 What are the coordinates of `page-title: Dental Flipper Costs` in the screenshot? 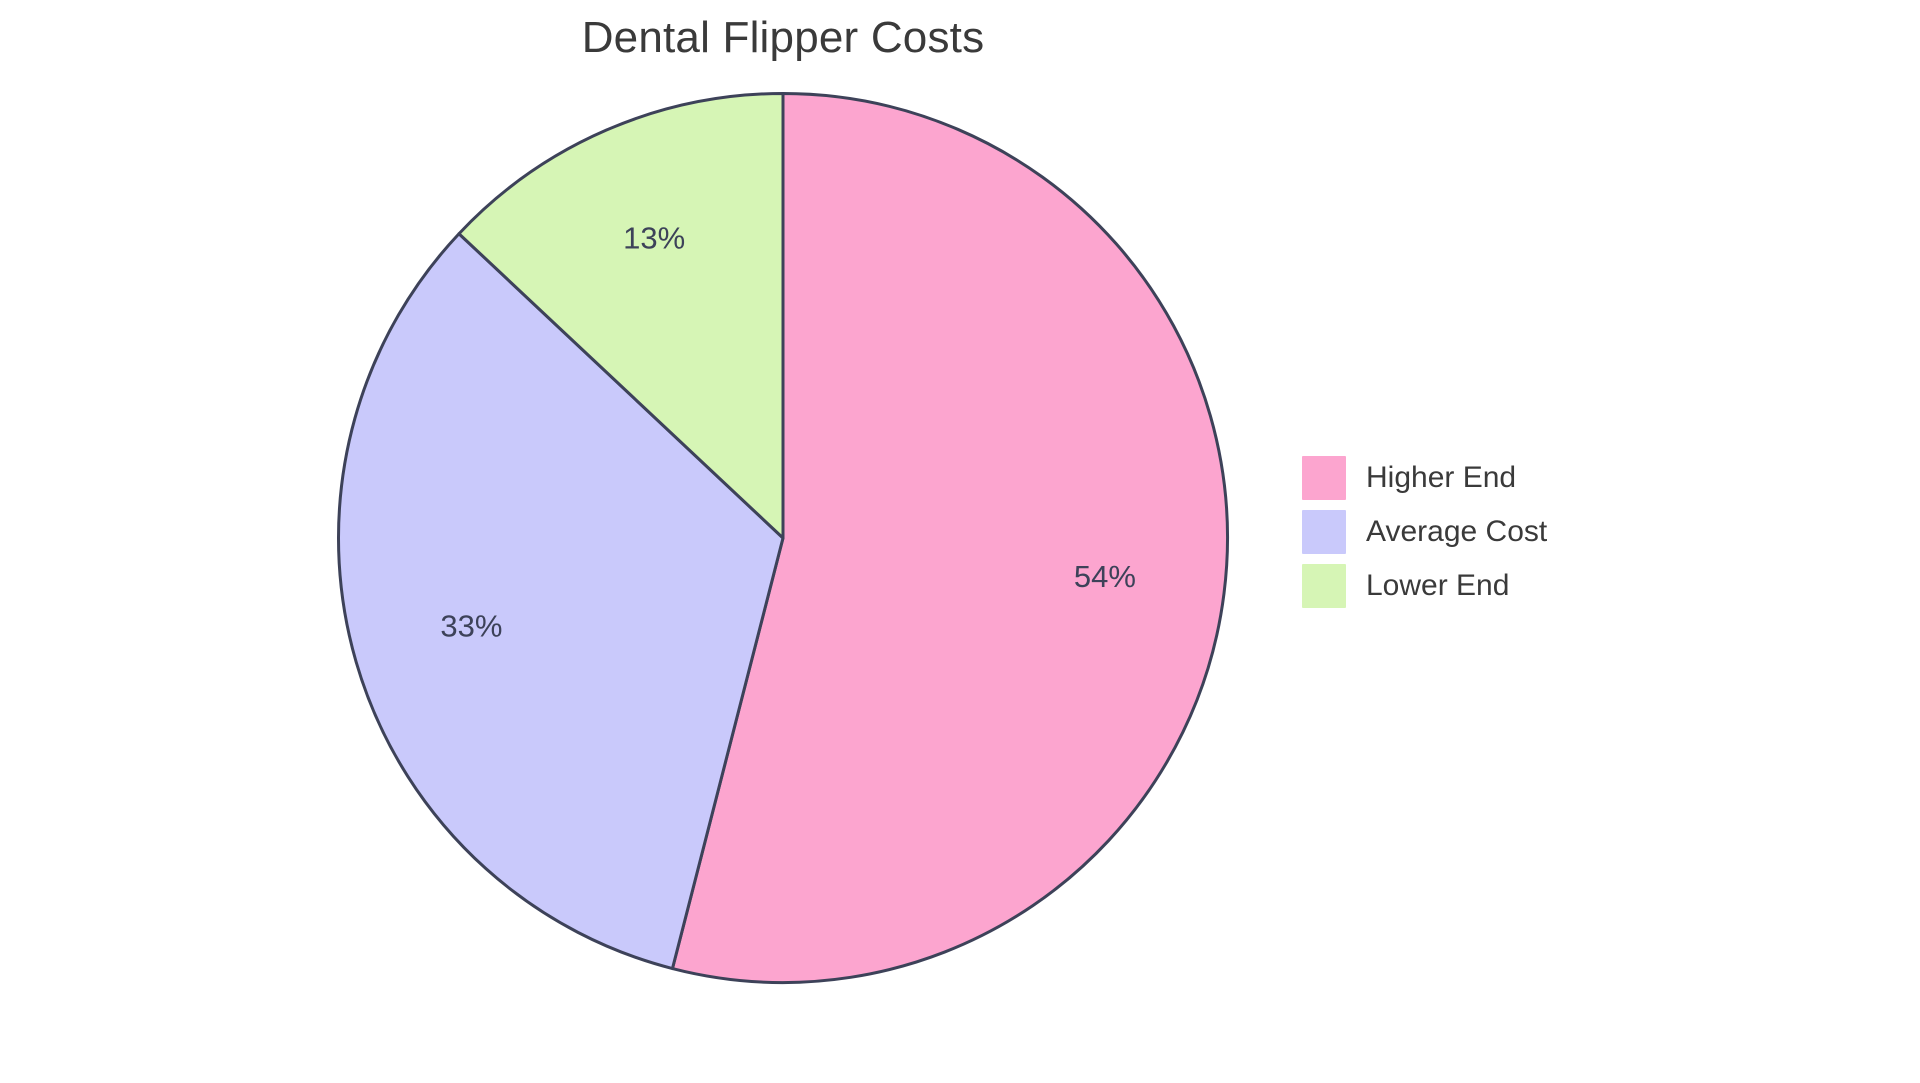 It's located at (783, 37).